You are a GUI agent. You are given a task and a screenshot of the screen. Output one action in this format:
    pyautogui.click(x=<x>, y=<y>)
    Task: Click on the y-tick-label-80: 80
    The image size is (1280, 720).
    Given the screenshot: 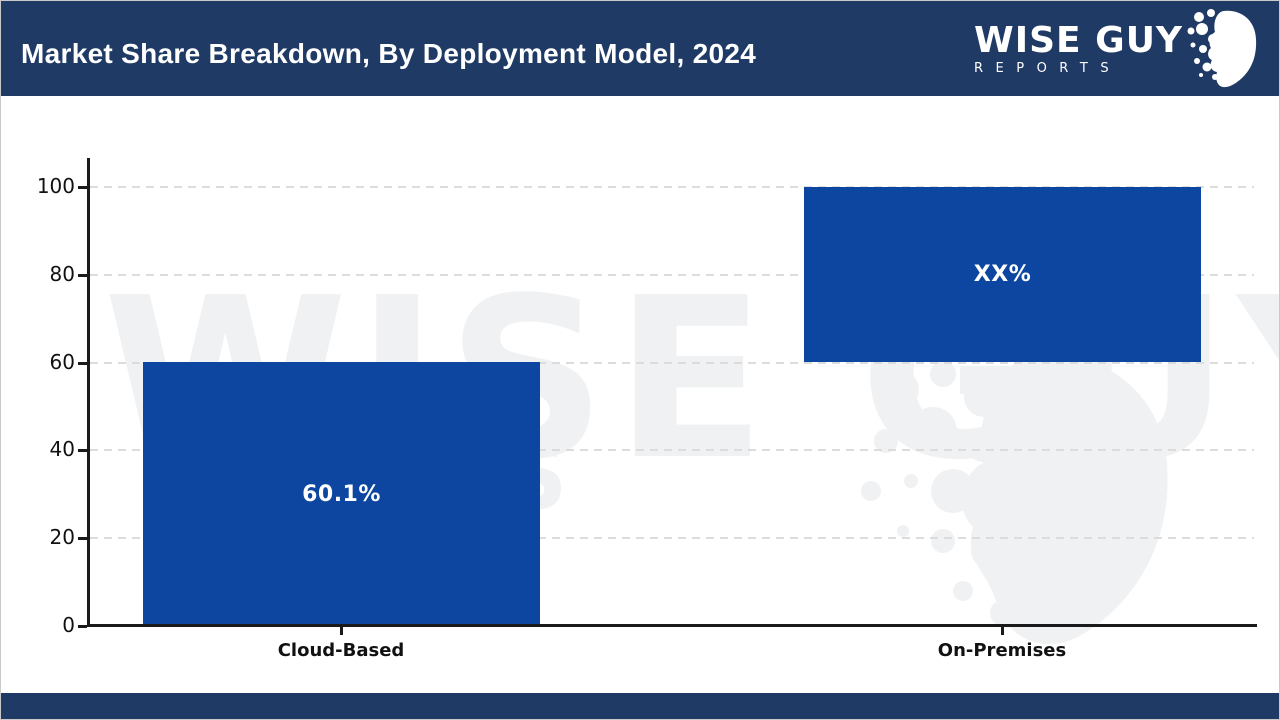 What is the action you would take?
    pyautogui.click(x=62, y=274)
    